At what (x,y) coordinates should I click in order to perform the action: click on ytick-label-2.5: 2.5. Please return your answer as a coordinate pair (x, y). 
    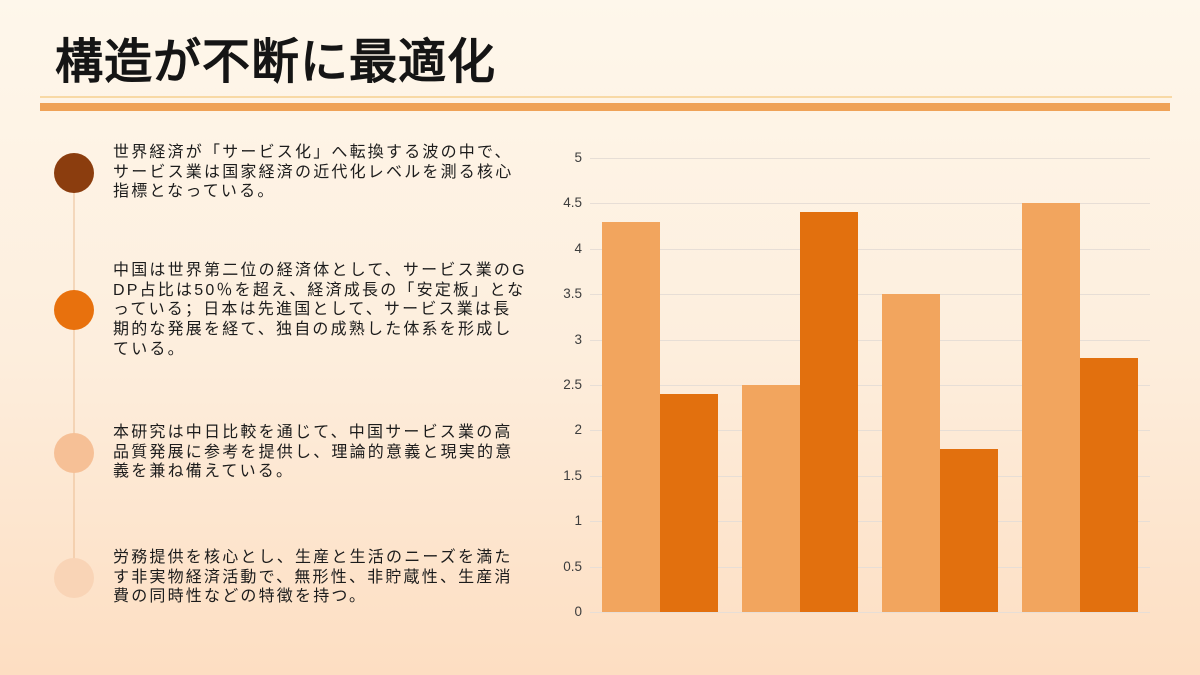
    Looking at the image, I should click on (572, 384).